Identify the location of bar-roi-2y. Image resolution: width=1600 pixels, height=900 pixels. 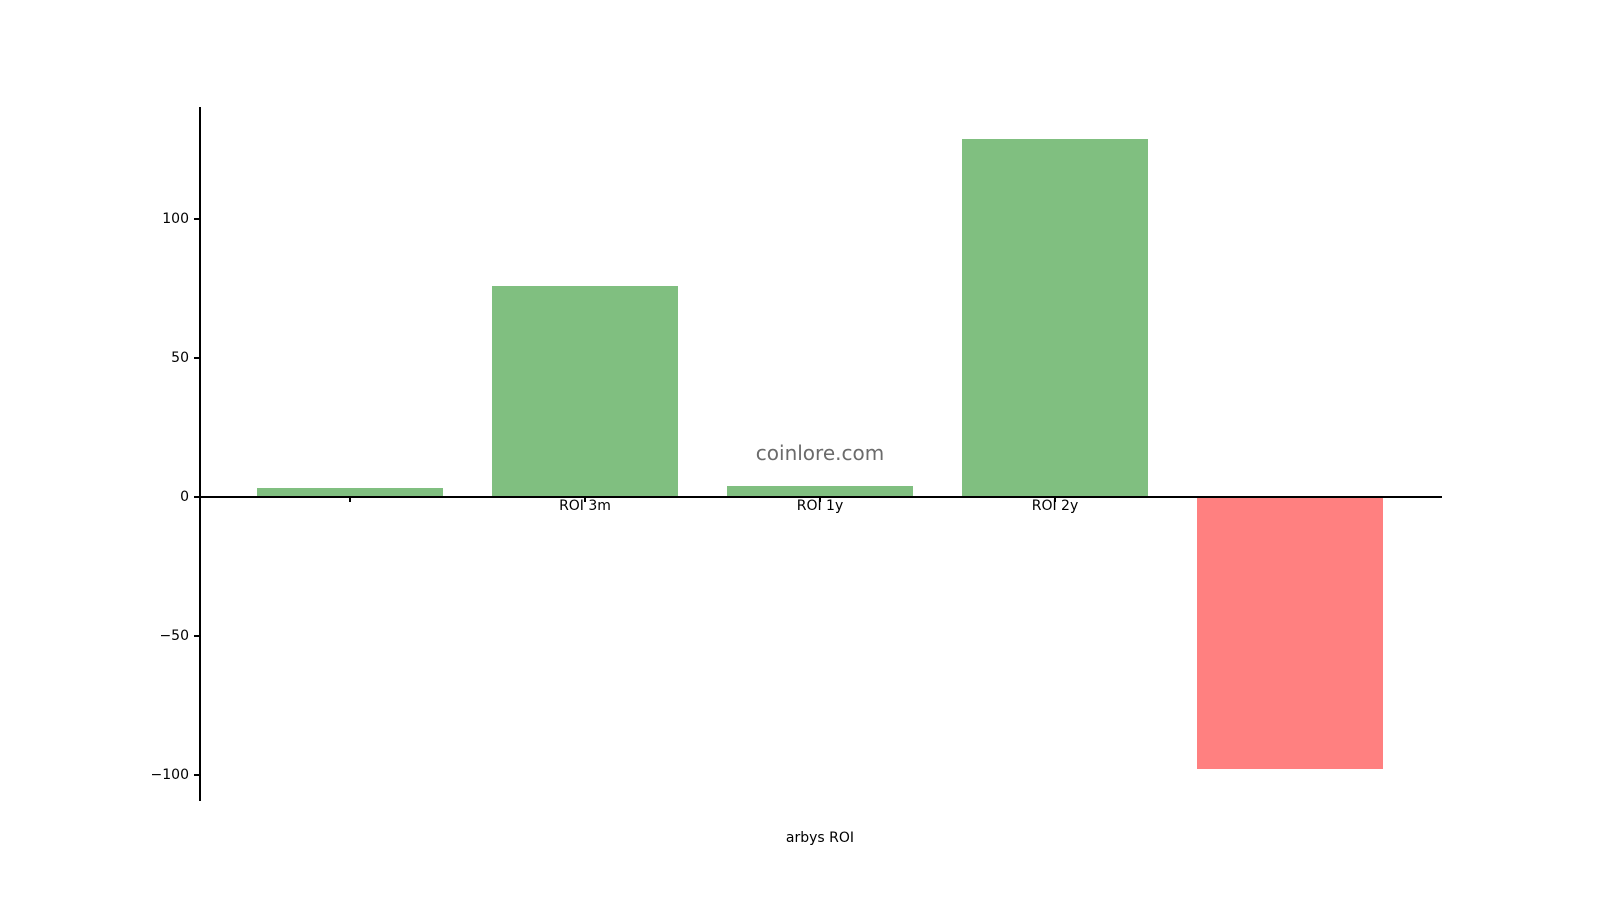
(1055, 318).